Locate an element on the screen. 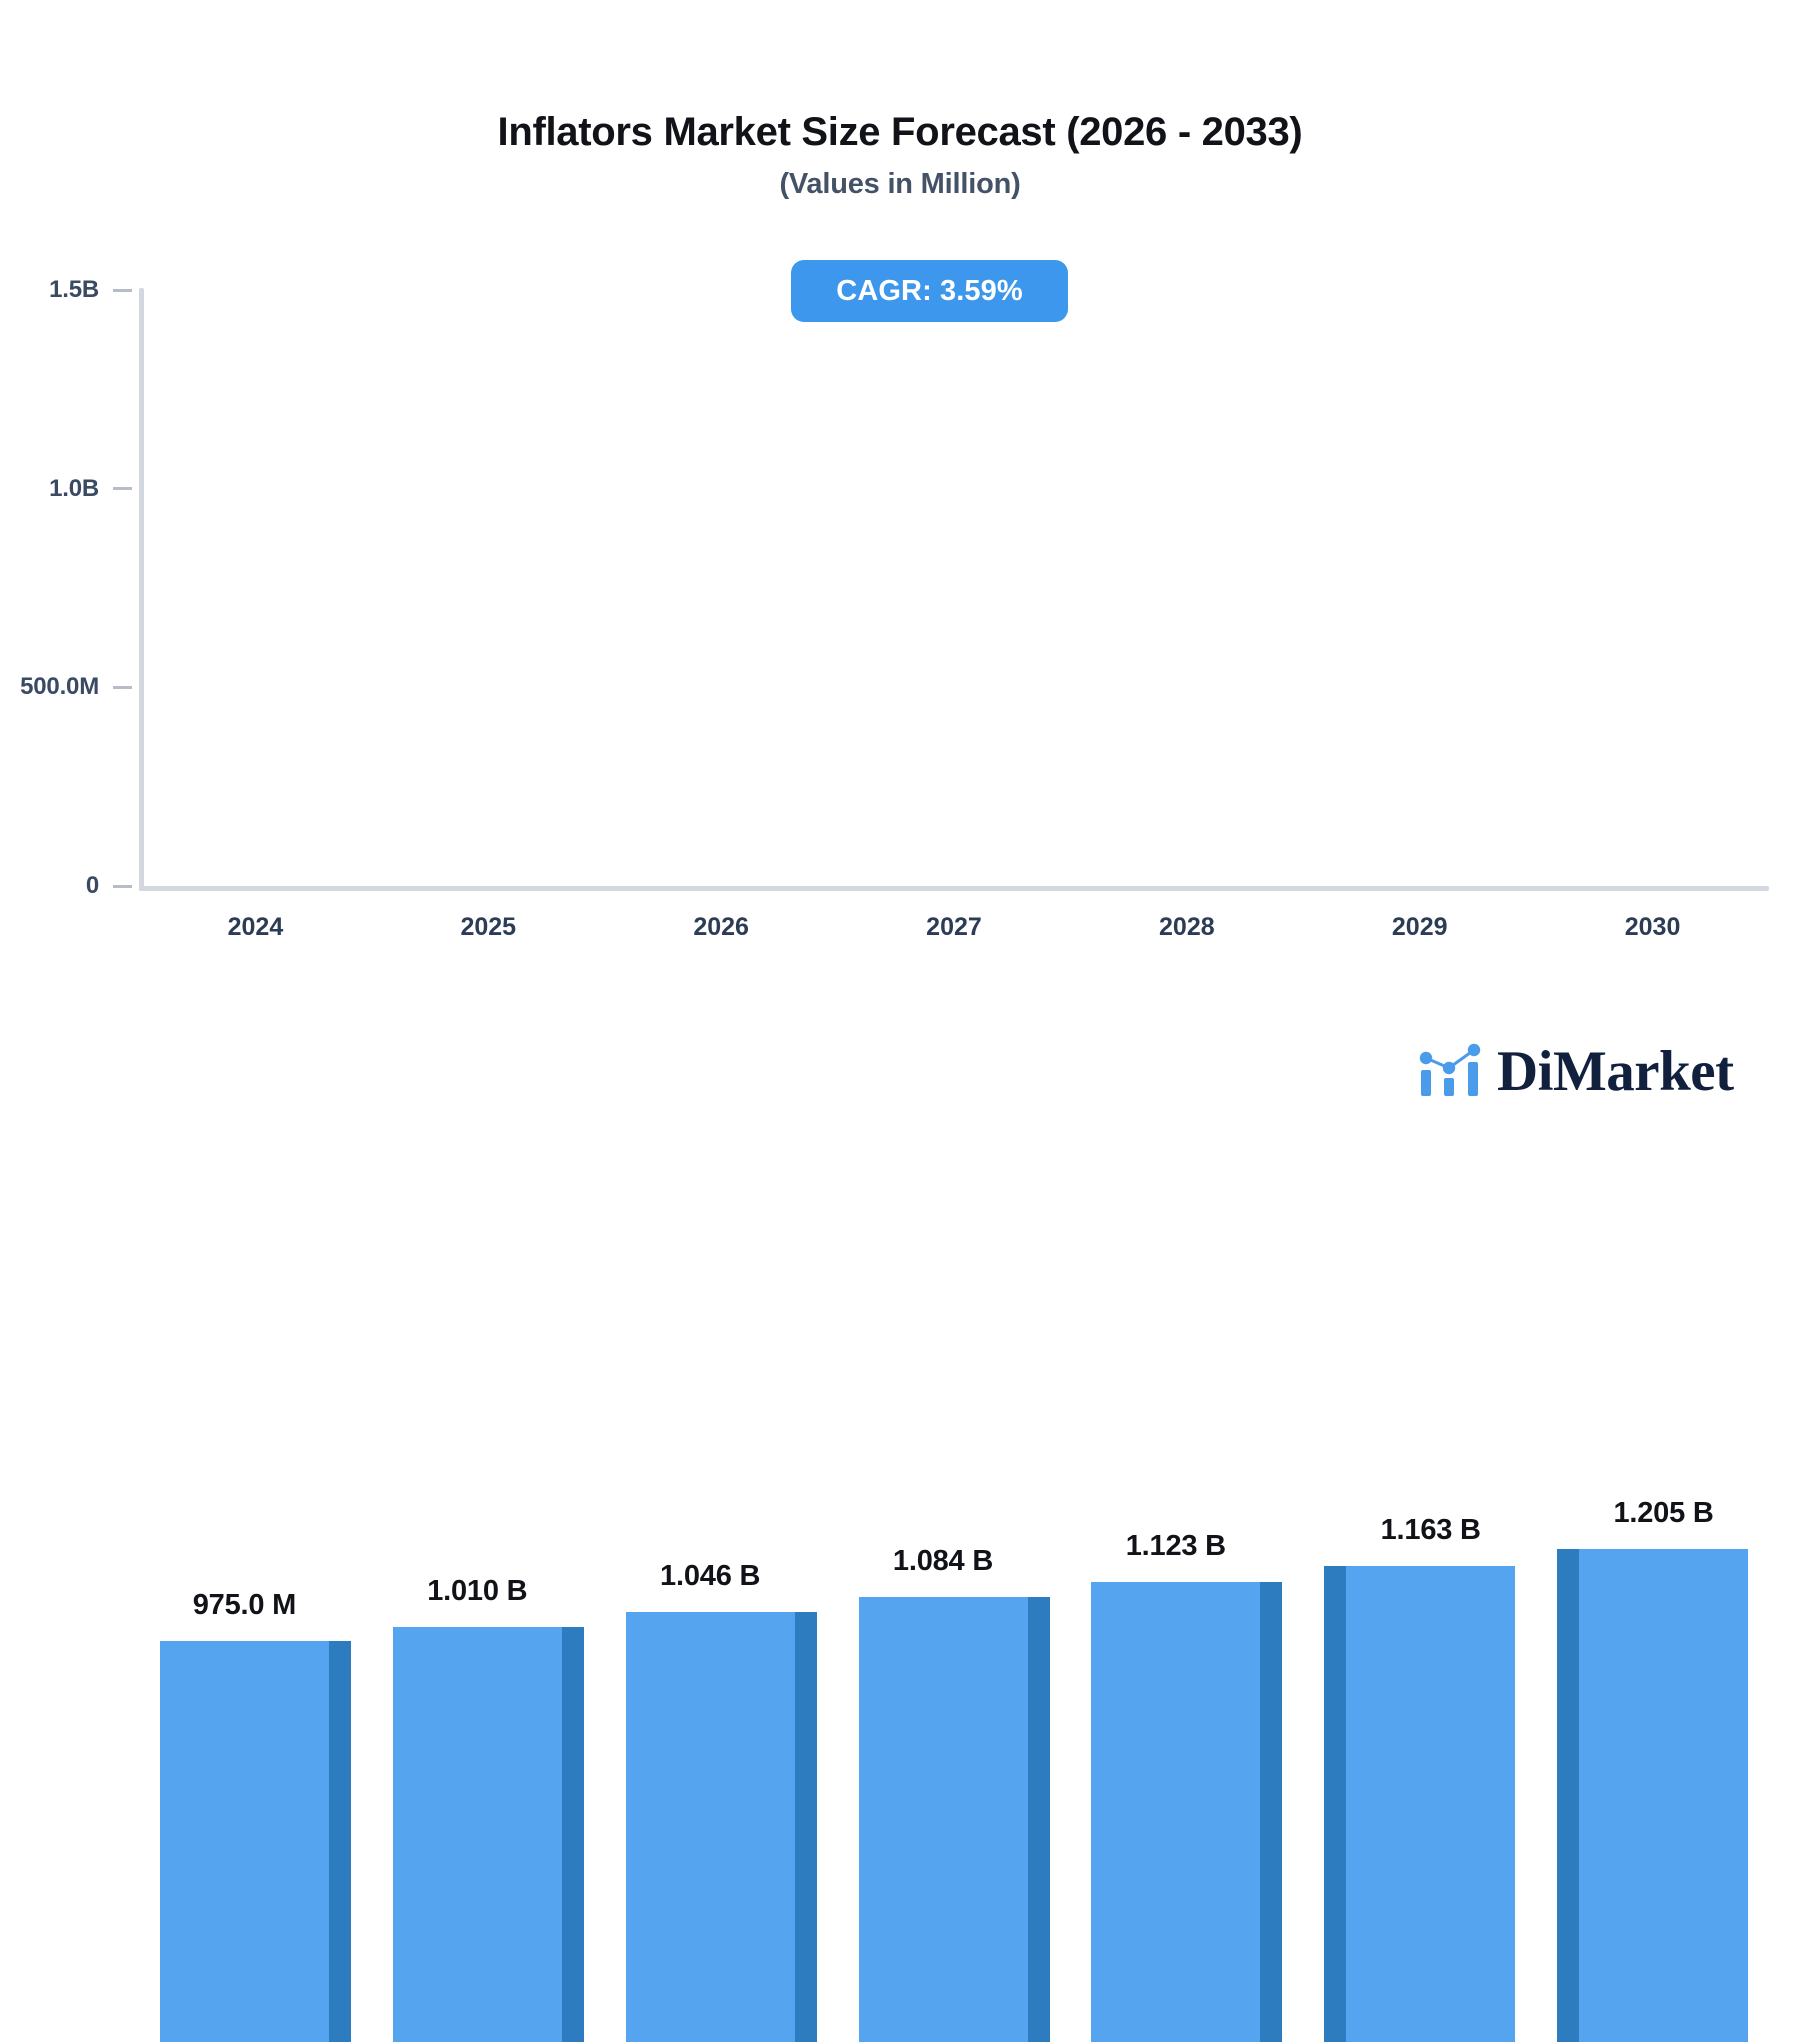  cagr-badge-label: CAGR: 3.59% is located at coordinates (929, 290).